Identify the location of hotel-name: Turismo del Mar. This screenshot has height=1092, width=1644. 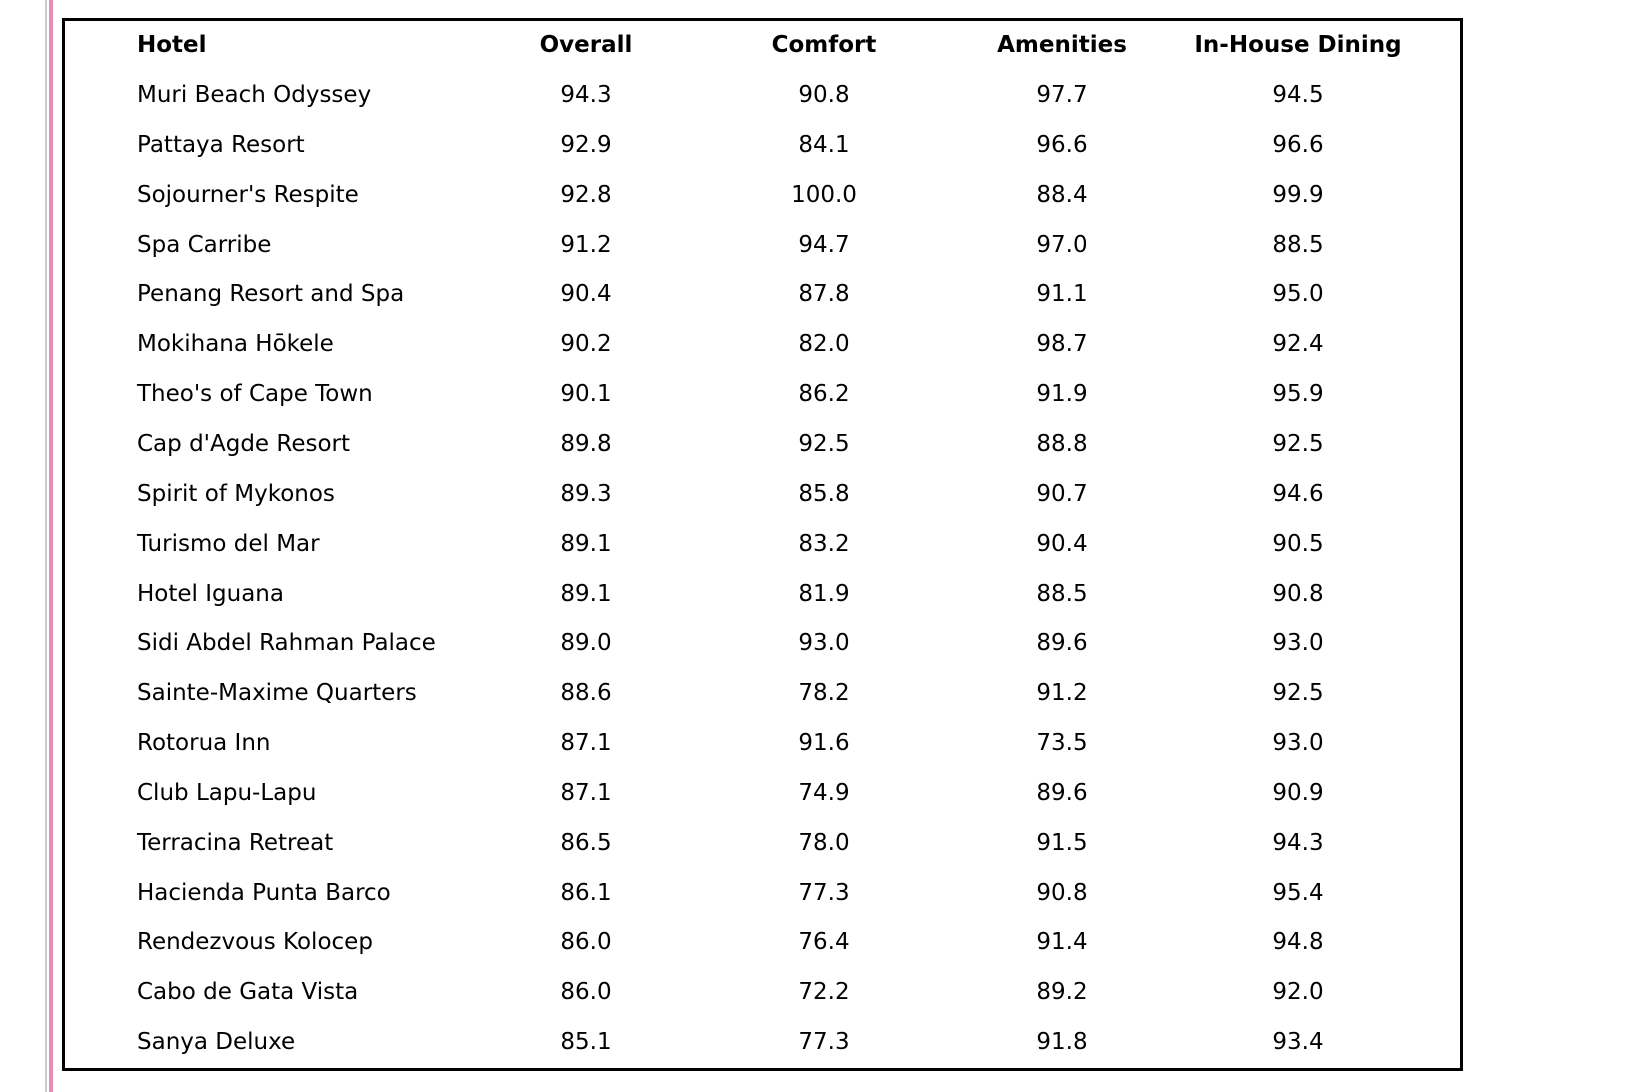
(228, 543).